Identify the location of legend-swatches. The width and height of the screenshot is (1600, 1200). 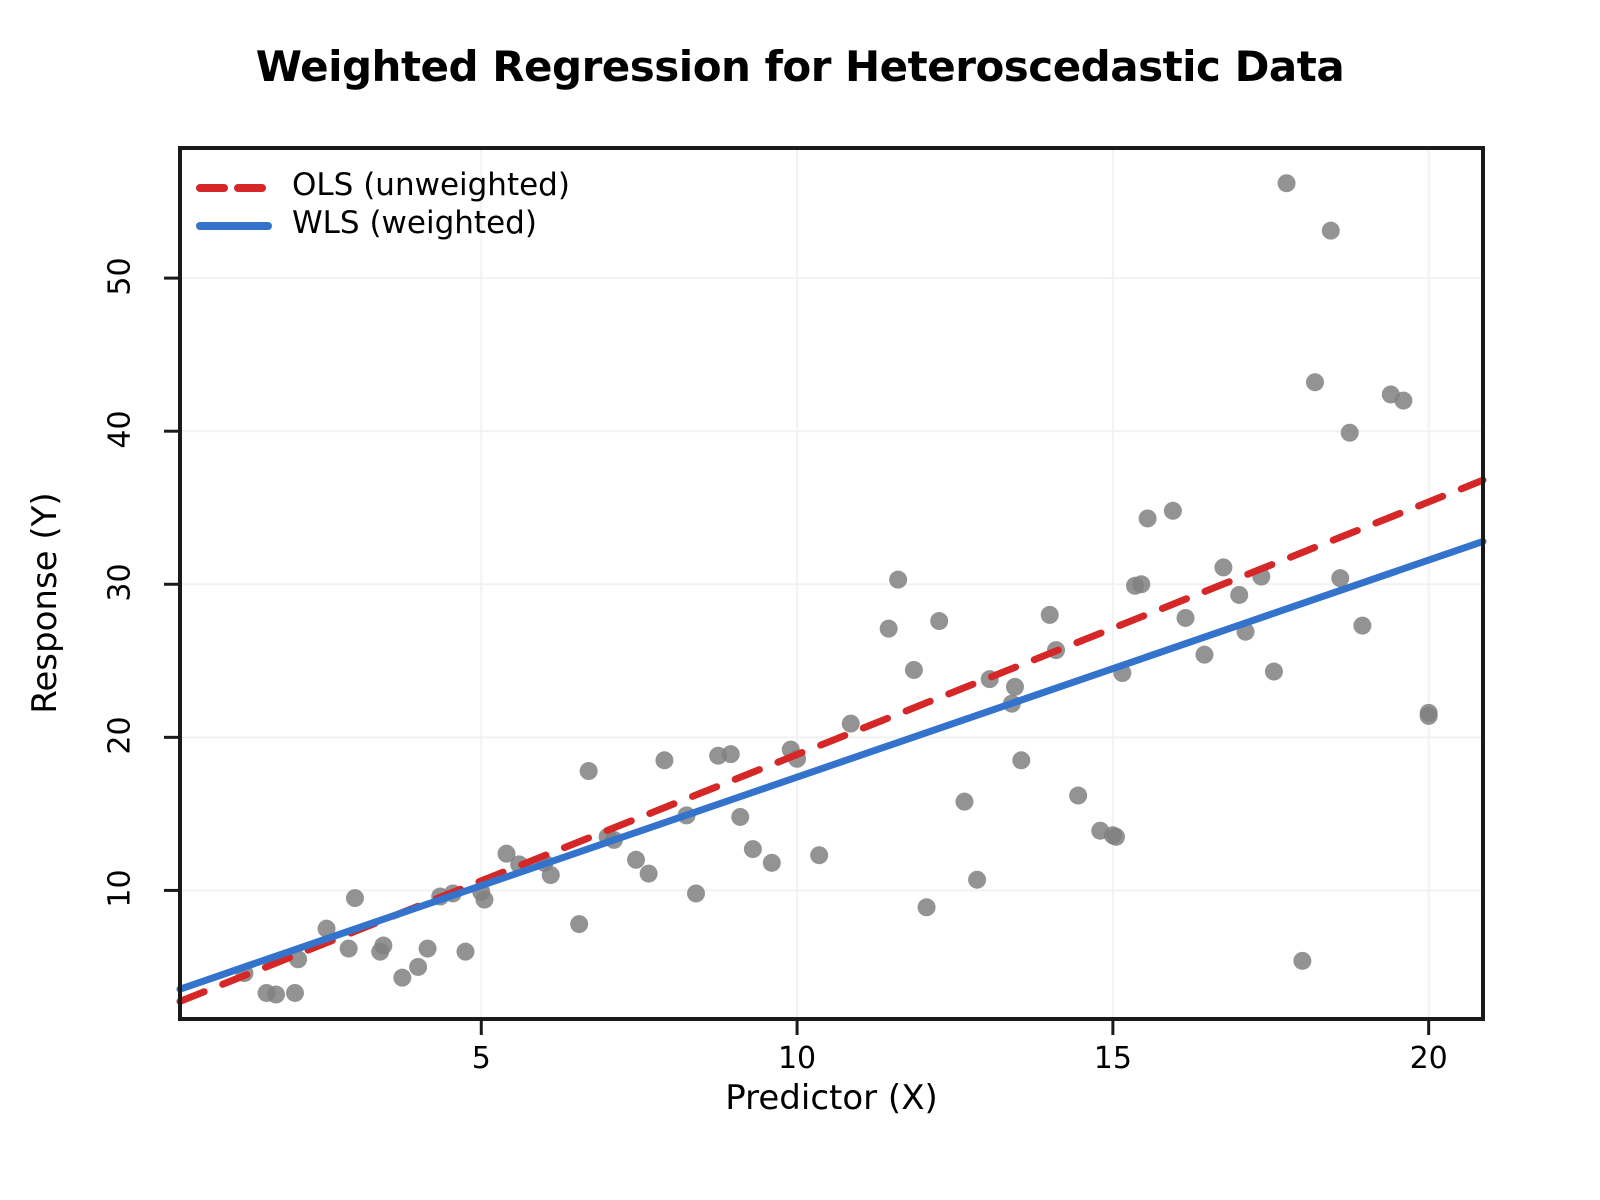
(234, 207).